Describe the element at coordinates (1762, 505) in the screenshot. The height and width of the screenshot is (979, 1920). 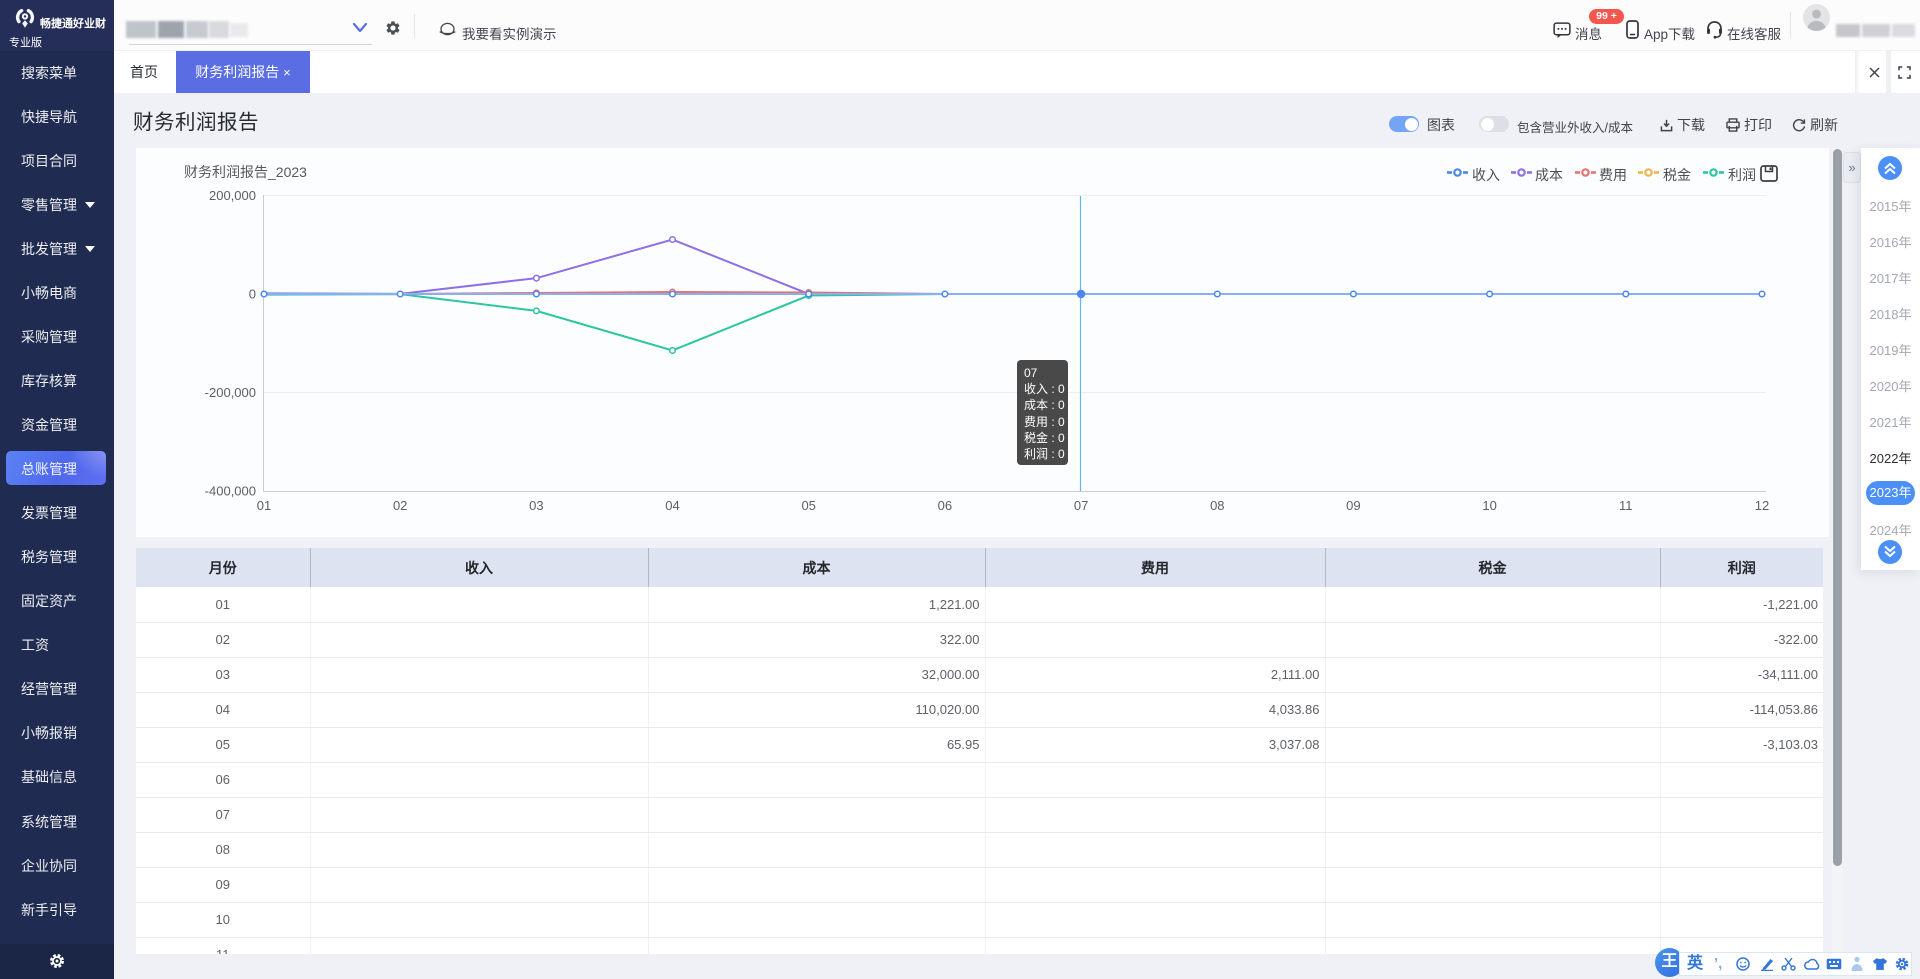
I see `svg-text: 12` at that location.